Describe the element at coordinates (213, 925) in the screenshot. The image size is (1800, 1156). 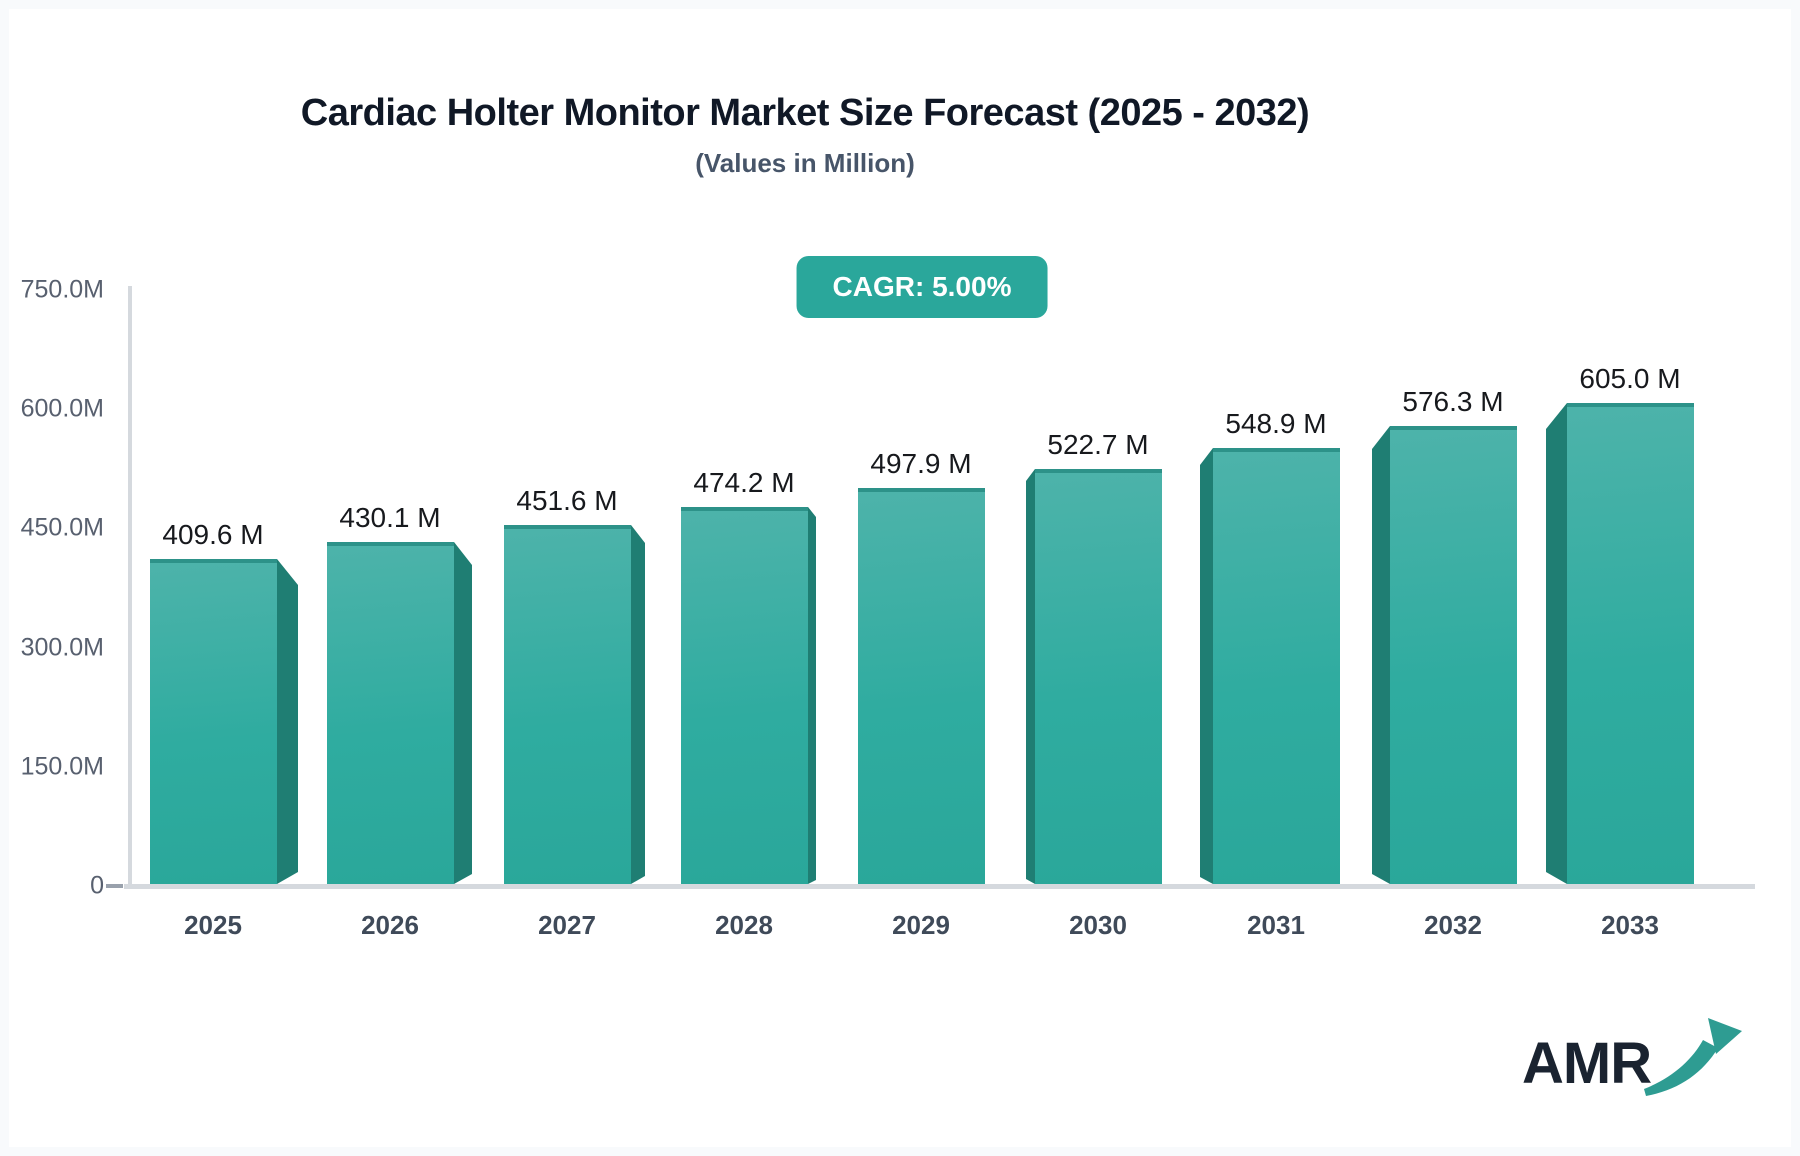
I see `x-axis-label-2025: 2025` at that location.